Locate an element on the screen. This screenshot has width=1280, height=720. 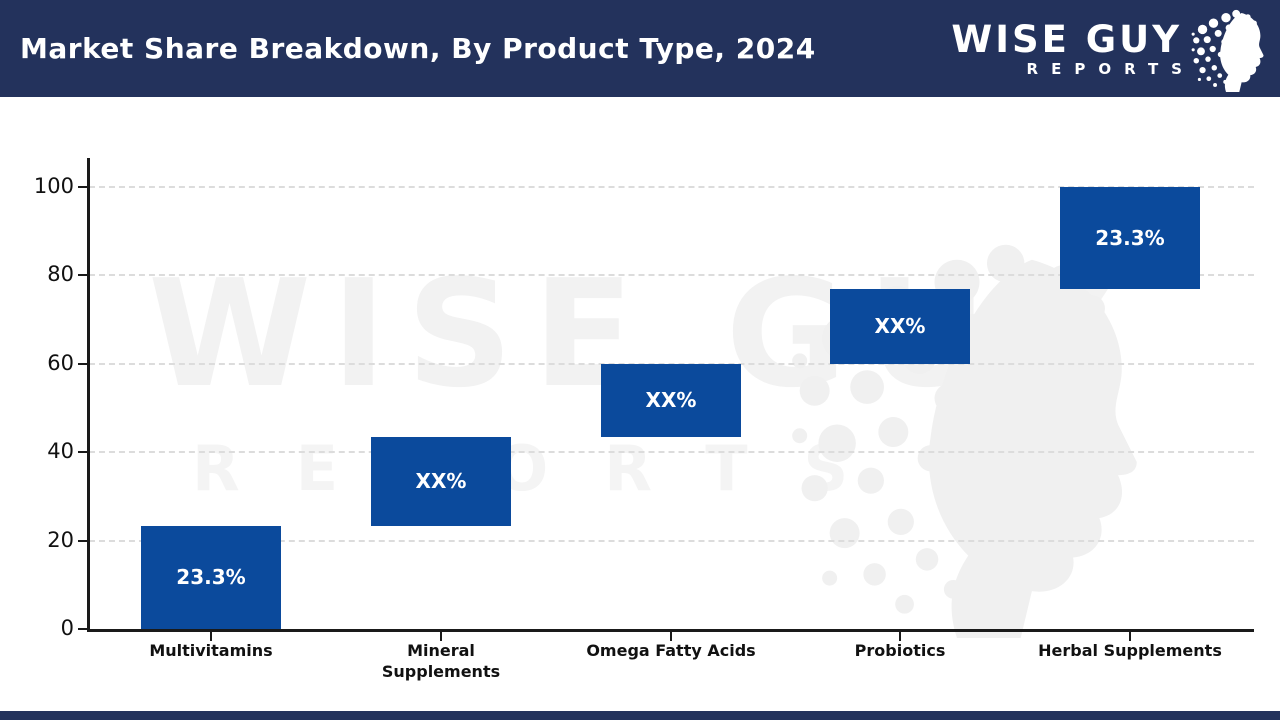
x-tick-label-4: Herbal Supplements is located at coordinates (1130, 650).